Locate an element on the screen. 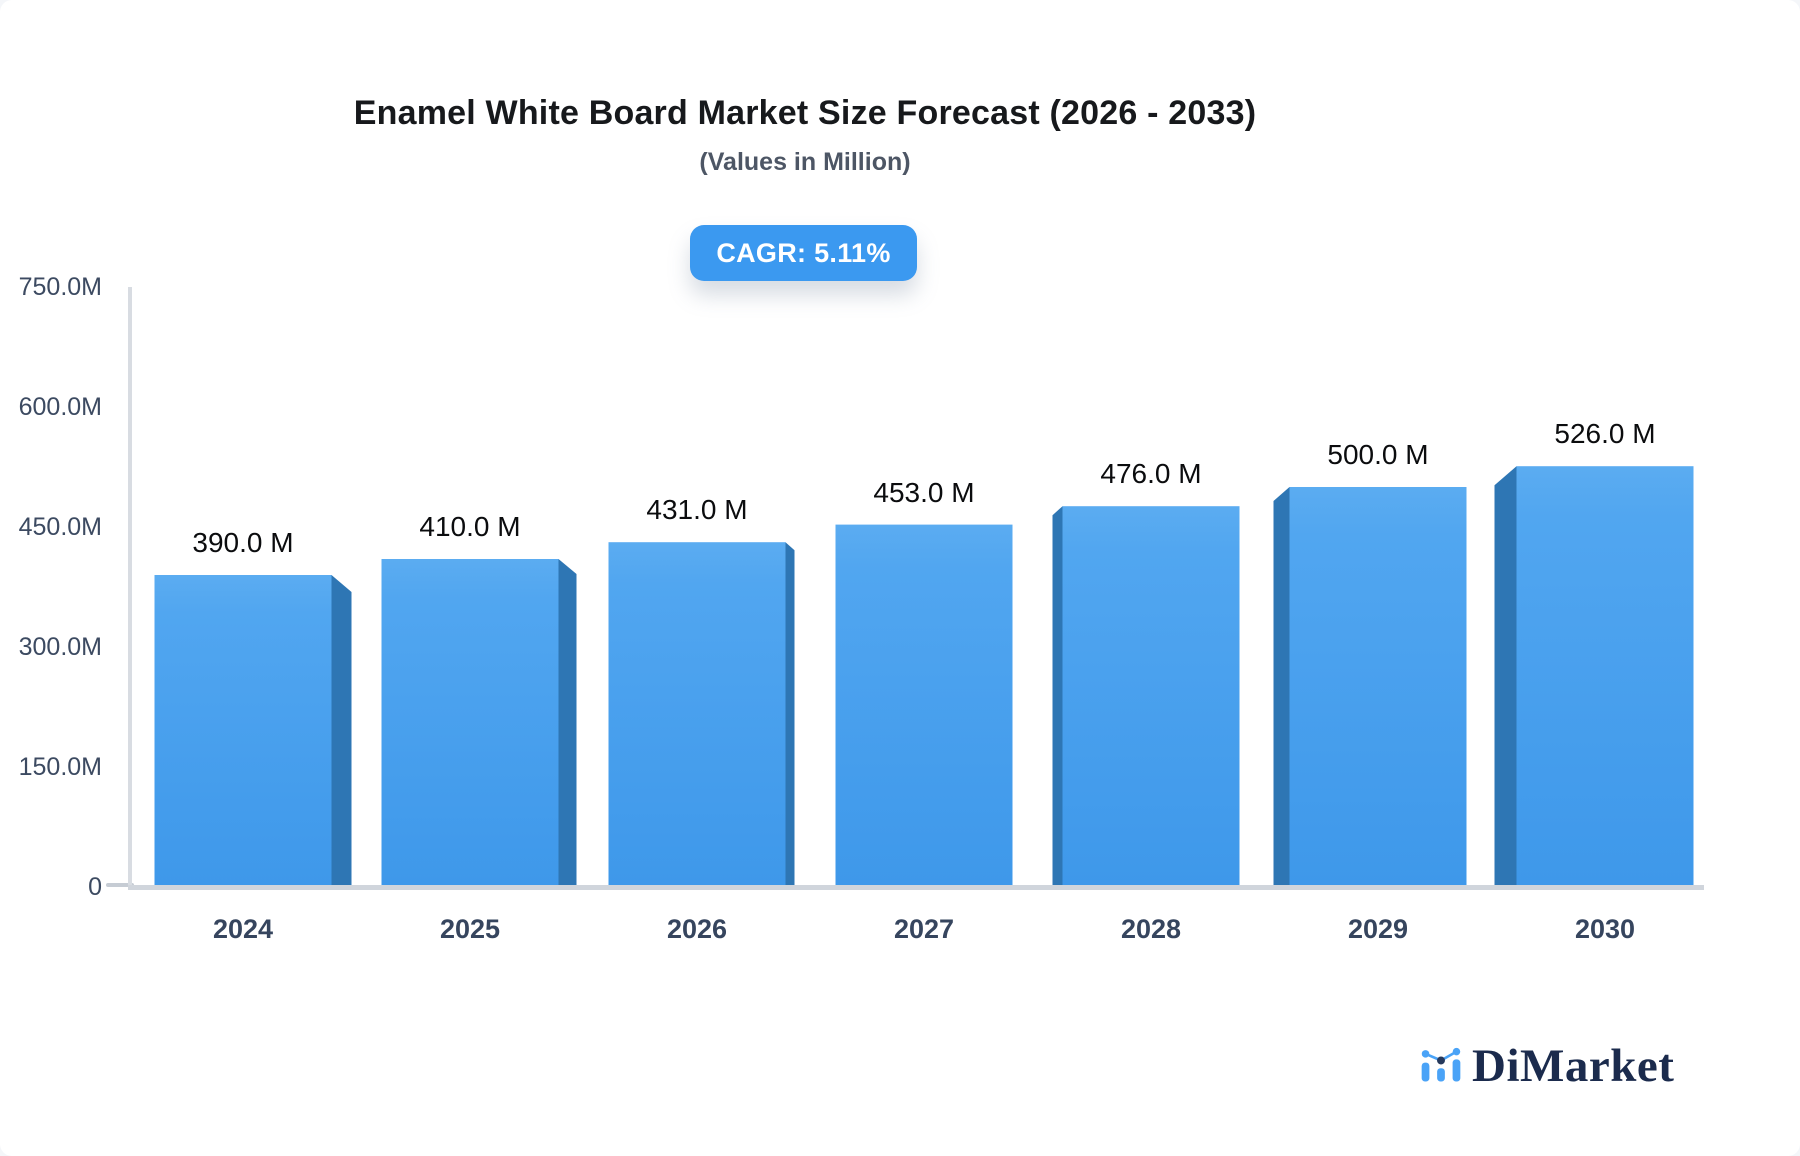  bar-value-label: 390.0 M is located at coordinates (243, 542).